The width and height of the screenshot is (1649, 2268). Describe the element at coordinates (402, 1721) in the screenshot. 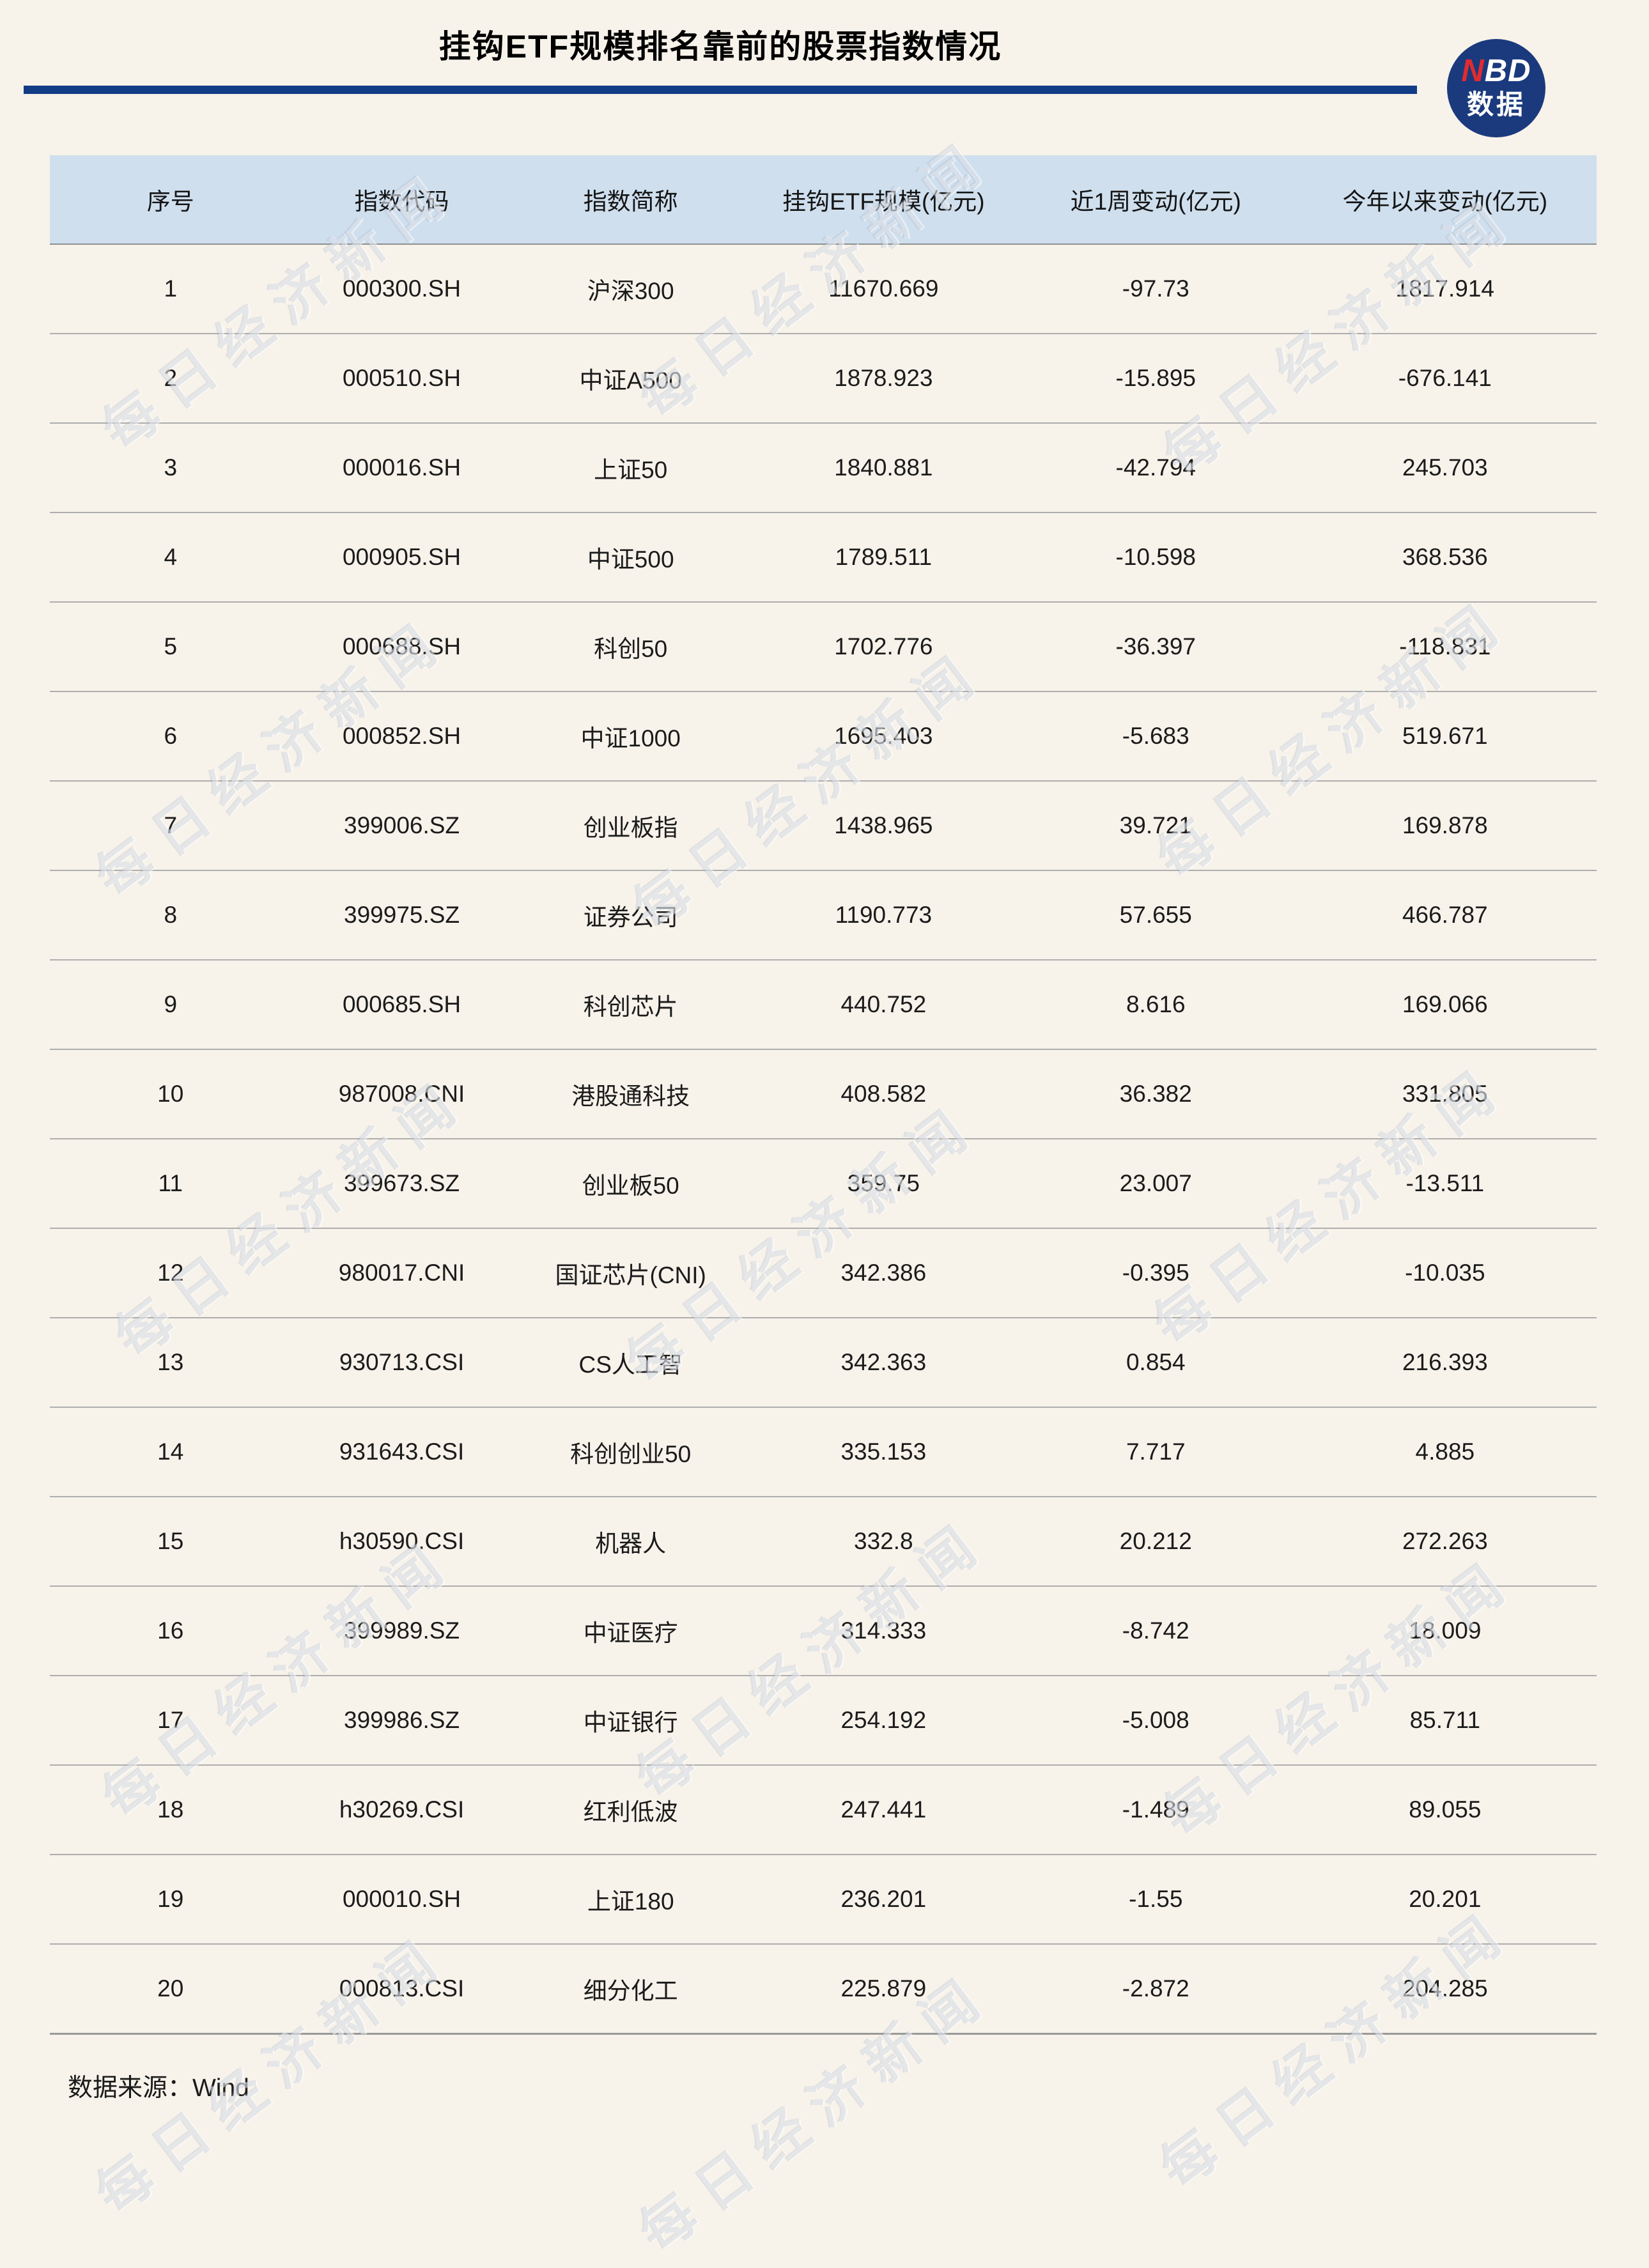

I see `cell-code: 399986.SZ` at that location.